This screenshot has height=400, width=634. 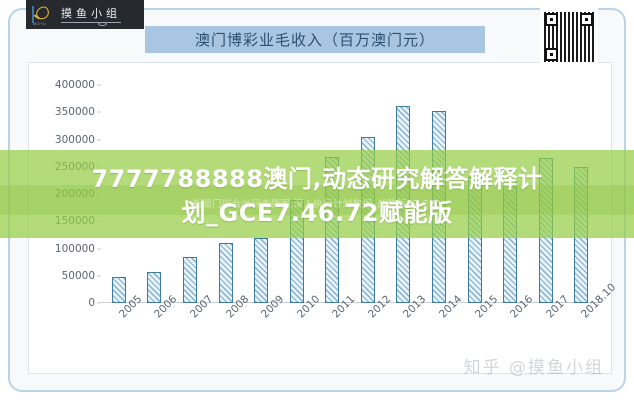 I want to click on bar-slot: 2006, so click(x=158, y=202).